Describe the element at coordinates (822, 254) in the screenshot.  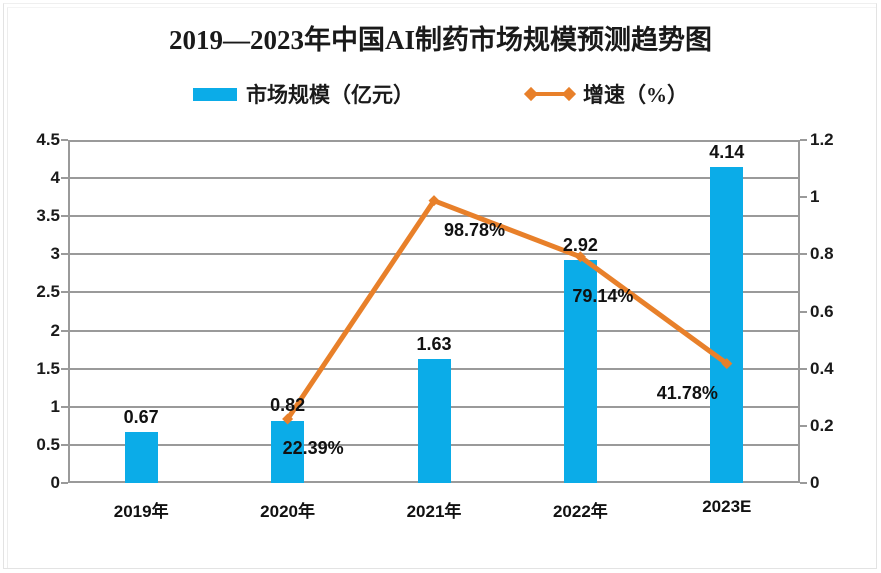
I see `right-axis-tick-label: 0.8` at that location.